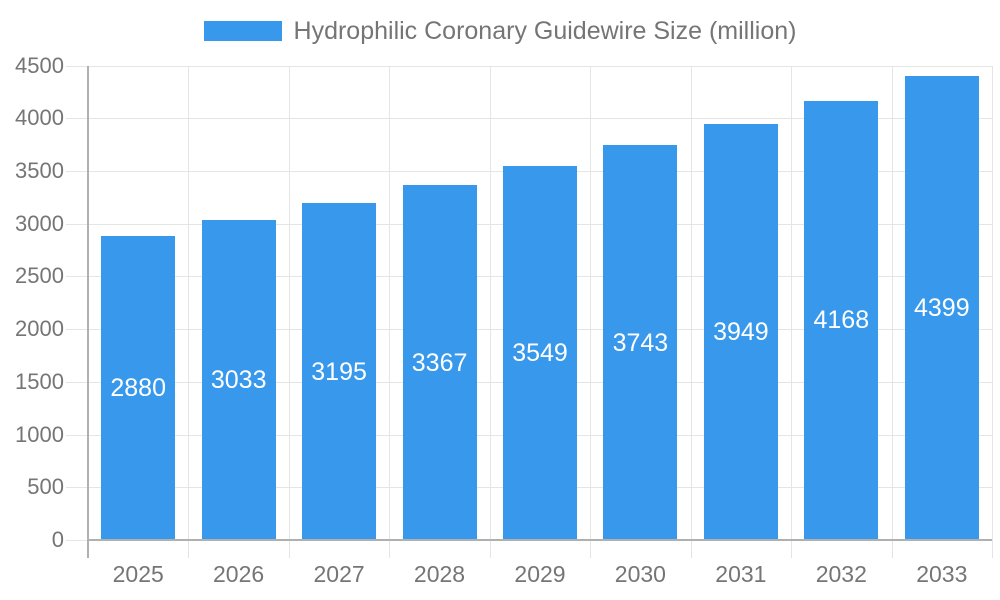 The image size is (1000, 600). What do you see at coordinates (540, 574) in the screenshot?
I see `x-axis-label: 2029` at bounding box center [540, 574].